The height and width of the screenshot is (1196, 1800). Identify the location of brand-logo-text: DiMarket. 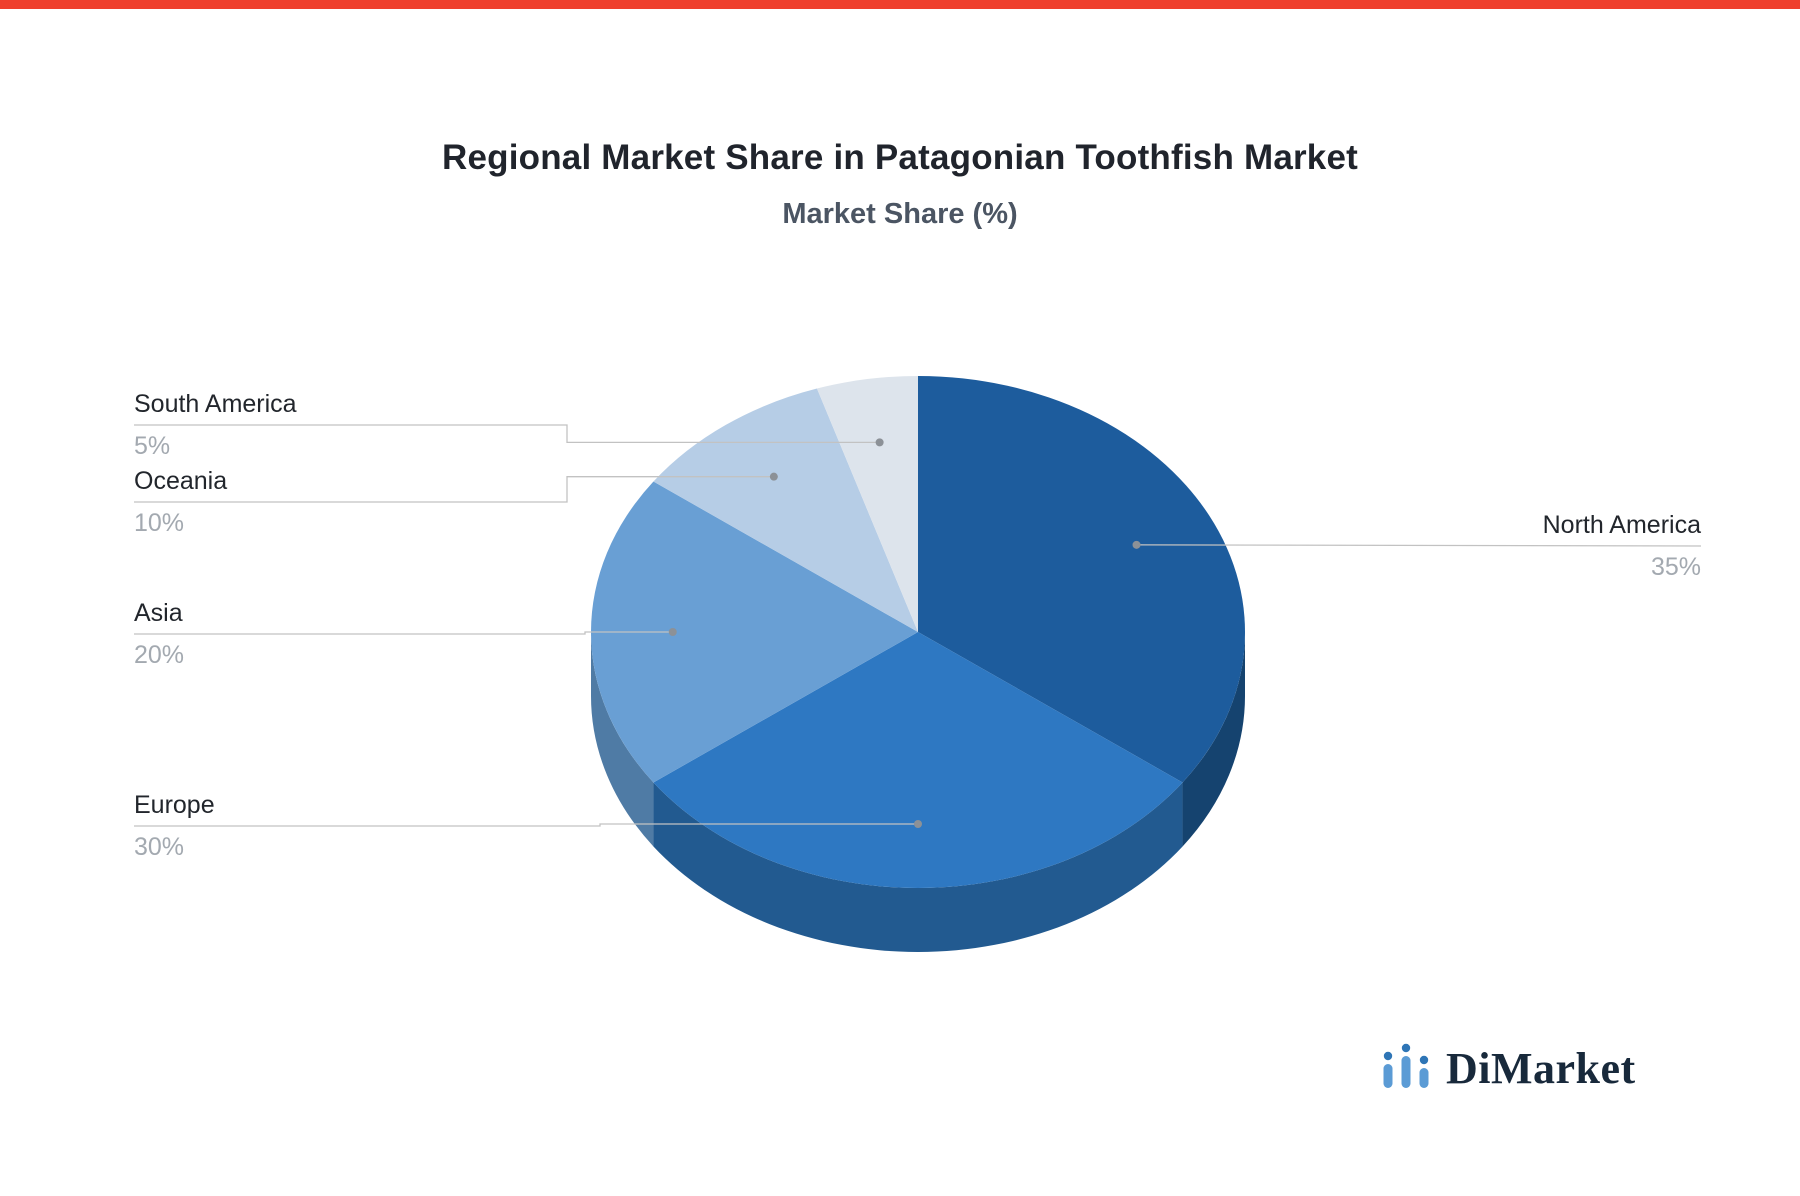
(1541, 1068).